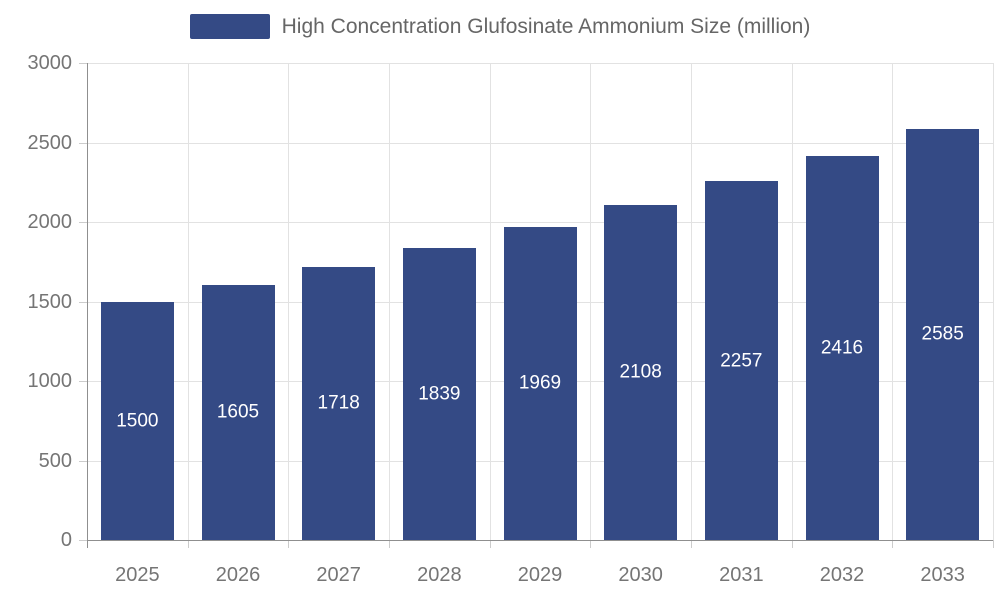 This screenshot has height=600, width=1000. I want to click on bar-value-label: 1605, so click(238, 412).